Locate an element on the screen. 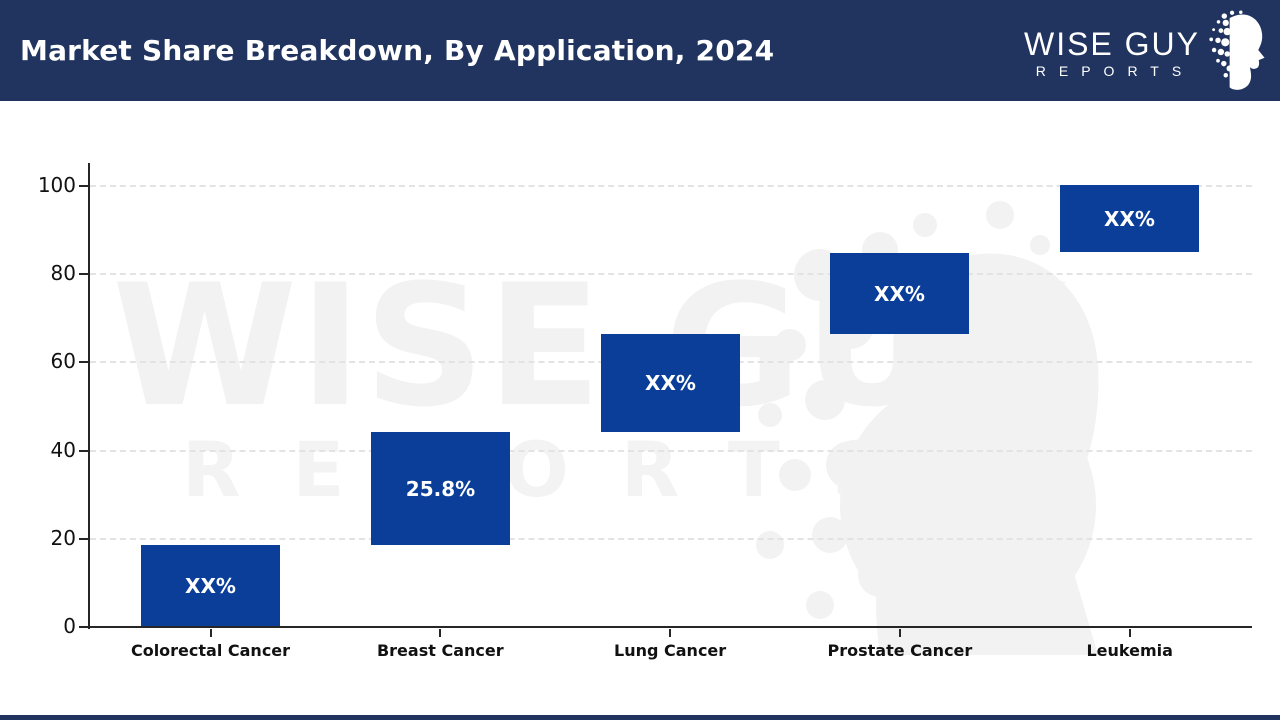 This screenshot has width=1280, height=720. bar-breast-cancer: 25.8% is located at coordinates (440, 488).